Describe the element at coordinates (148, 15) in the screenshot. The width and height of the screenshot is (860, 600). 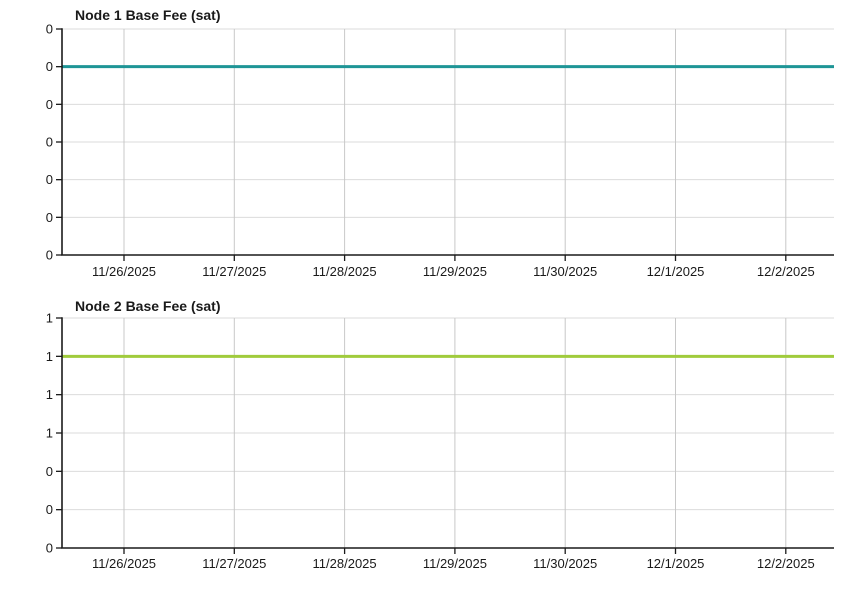
I see `node1-chart-title: Node 1 Base Fee (sat)` at that location.